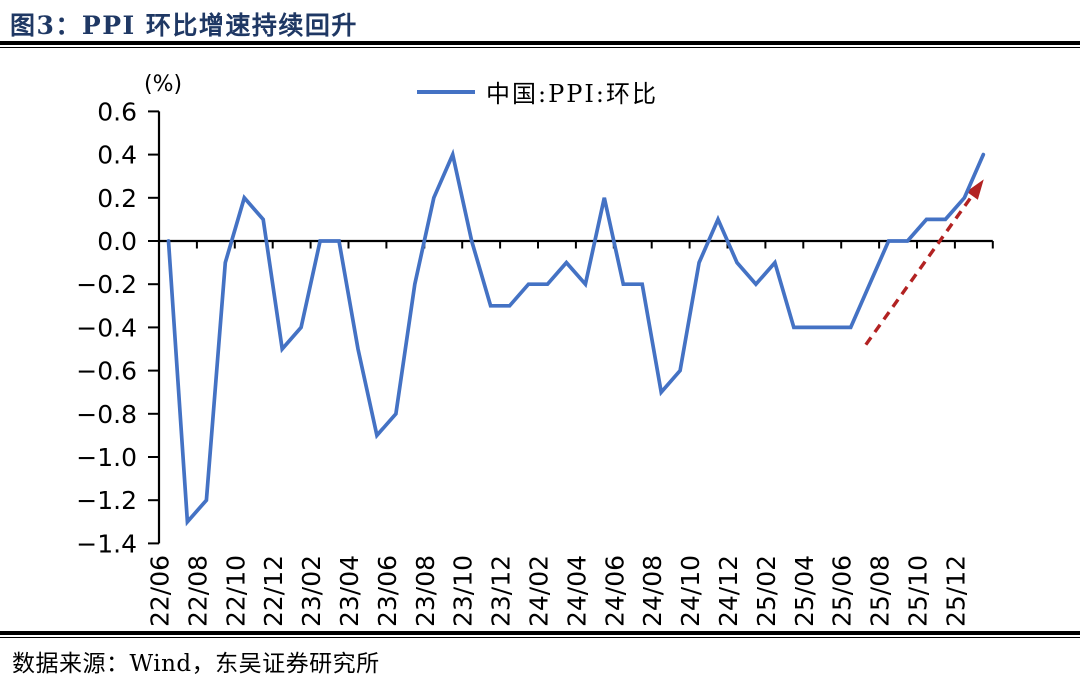 This screenshot has height=687, width=1080. I want to click on y-tick-label: −0.4, so click(106, 327).